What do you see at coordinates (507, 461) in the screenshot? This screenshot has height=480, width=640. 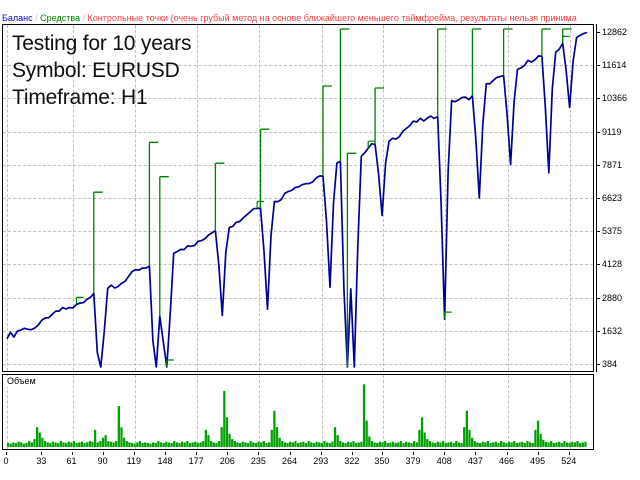 I see `x-axis-tick-label: 466` at bounding box center [507, 461].